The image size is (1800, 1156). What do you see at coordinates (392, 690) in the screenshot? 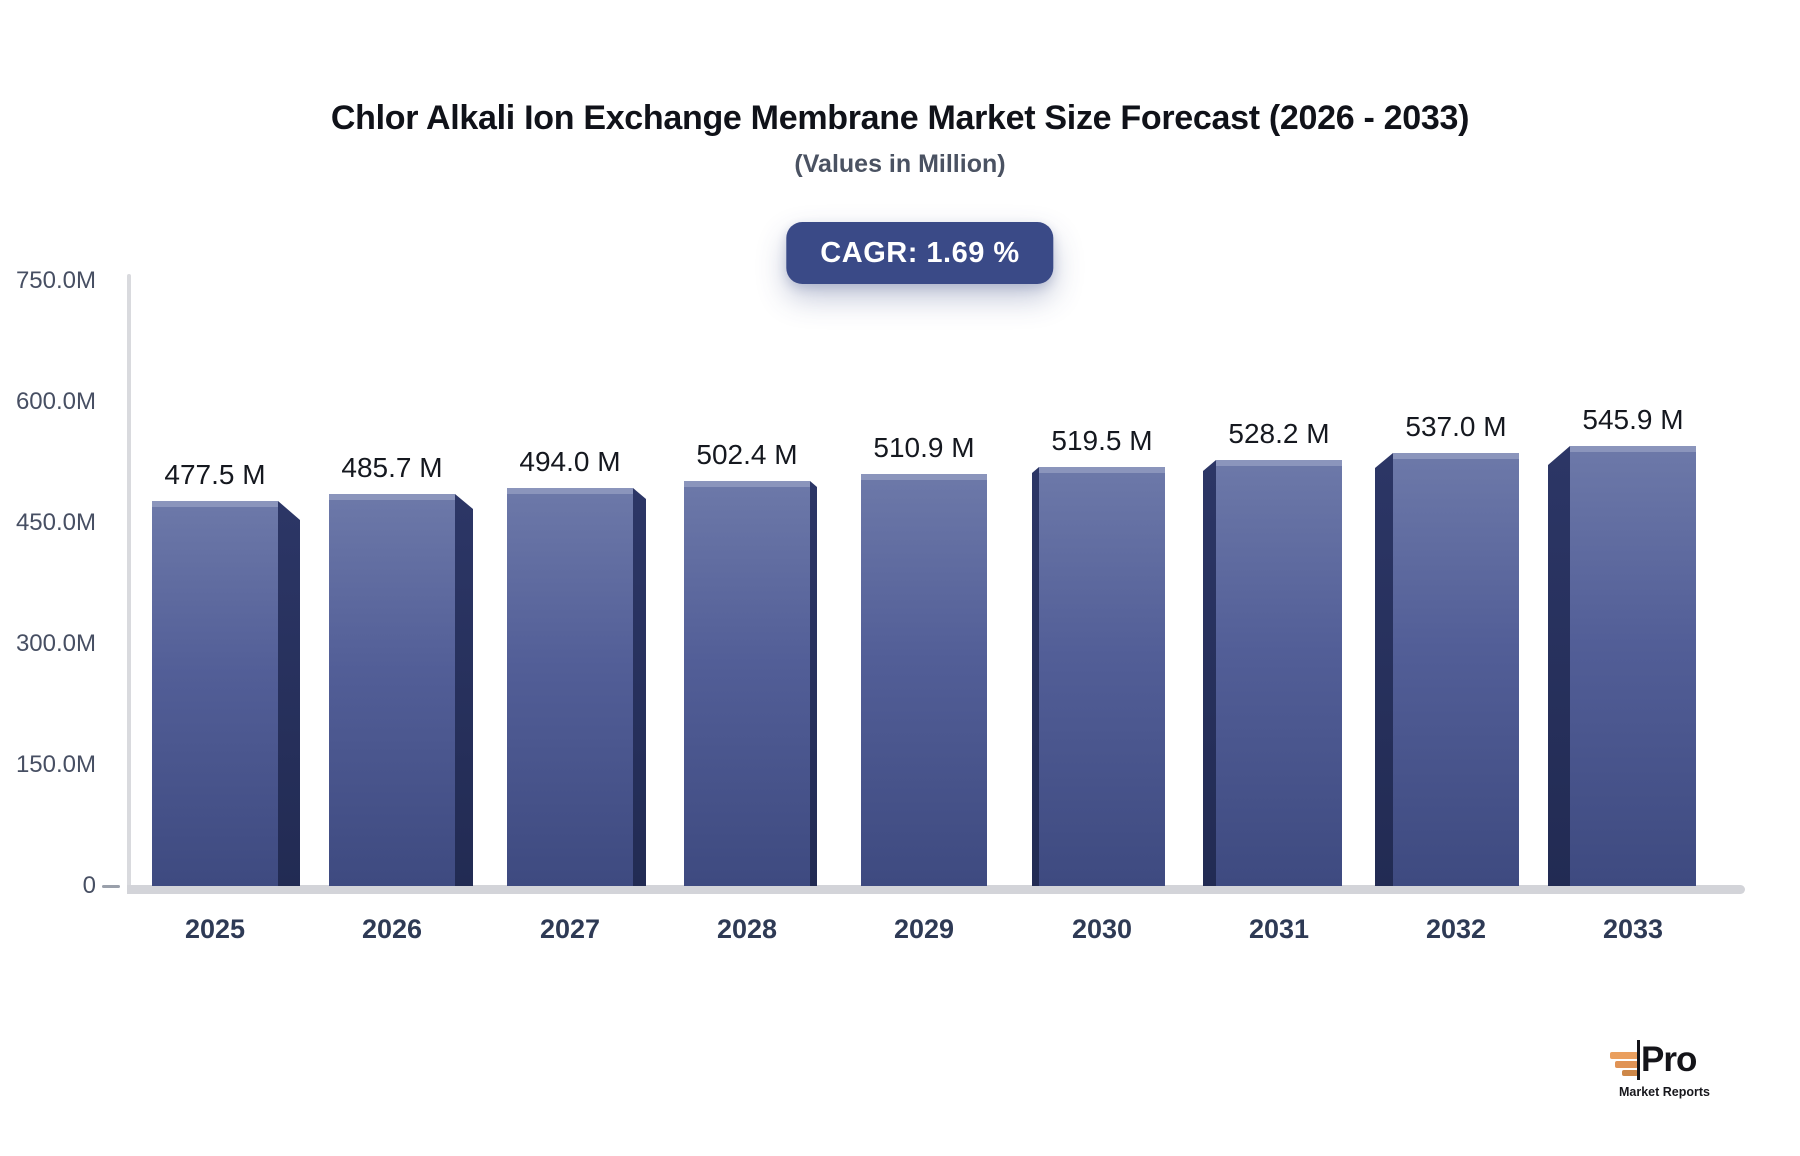
I see `bar-2026` at bounding box center [392, 690].